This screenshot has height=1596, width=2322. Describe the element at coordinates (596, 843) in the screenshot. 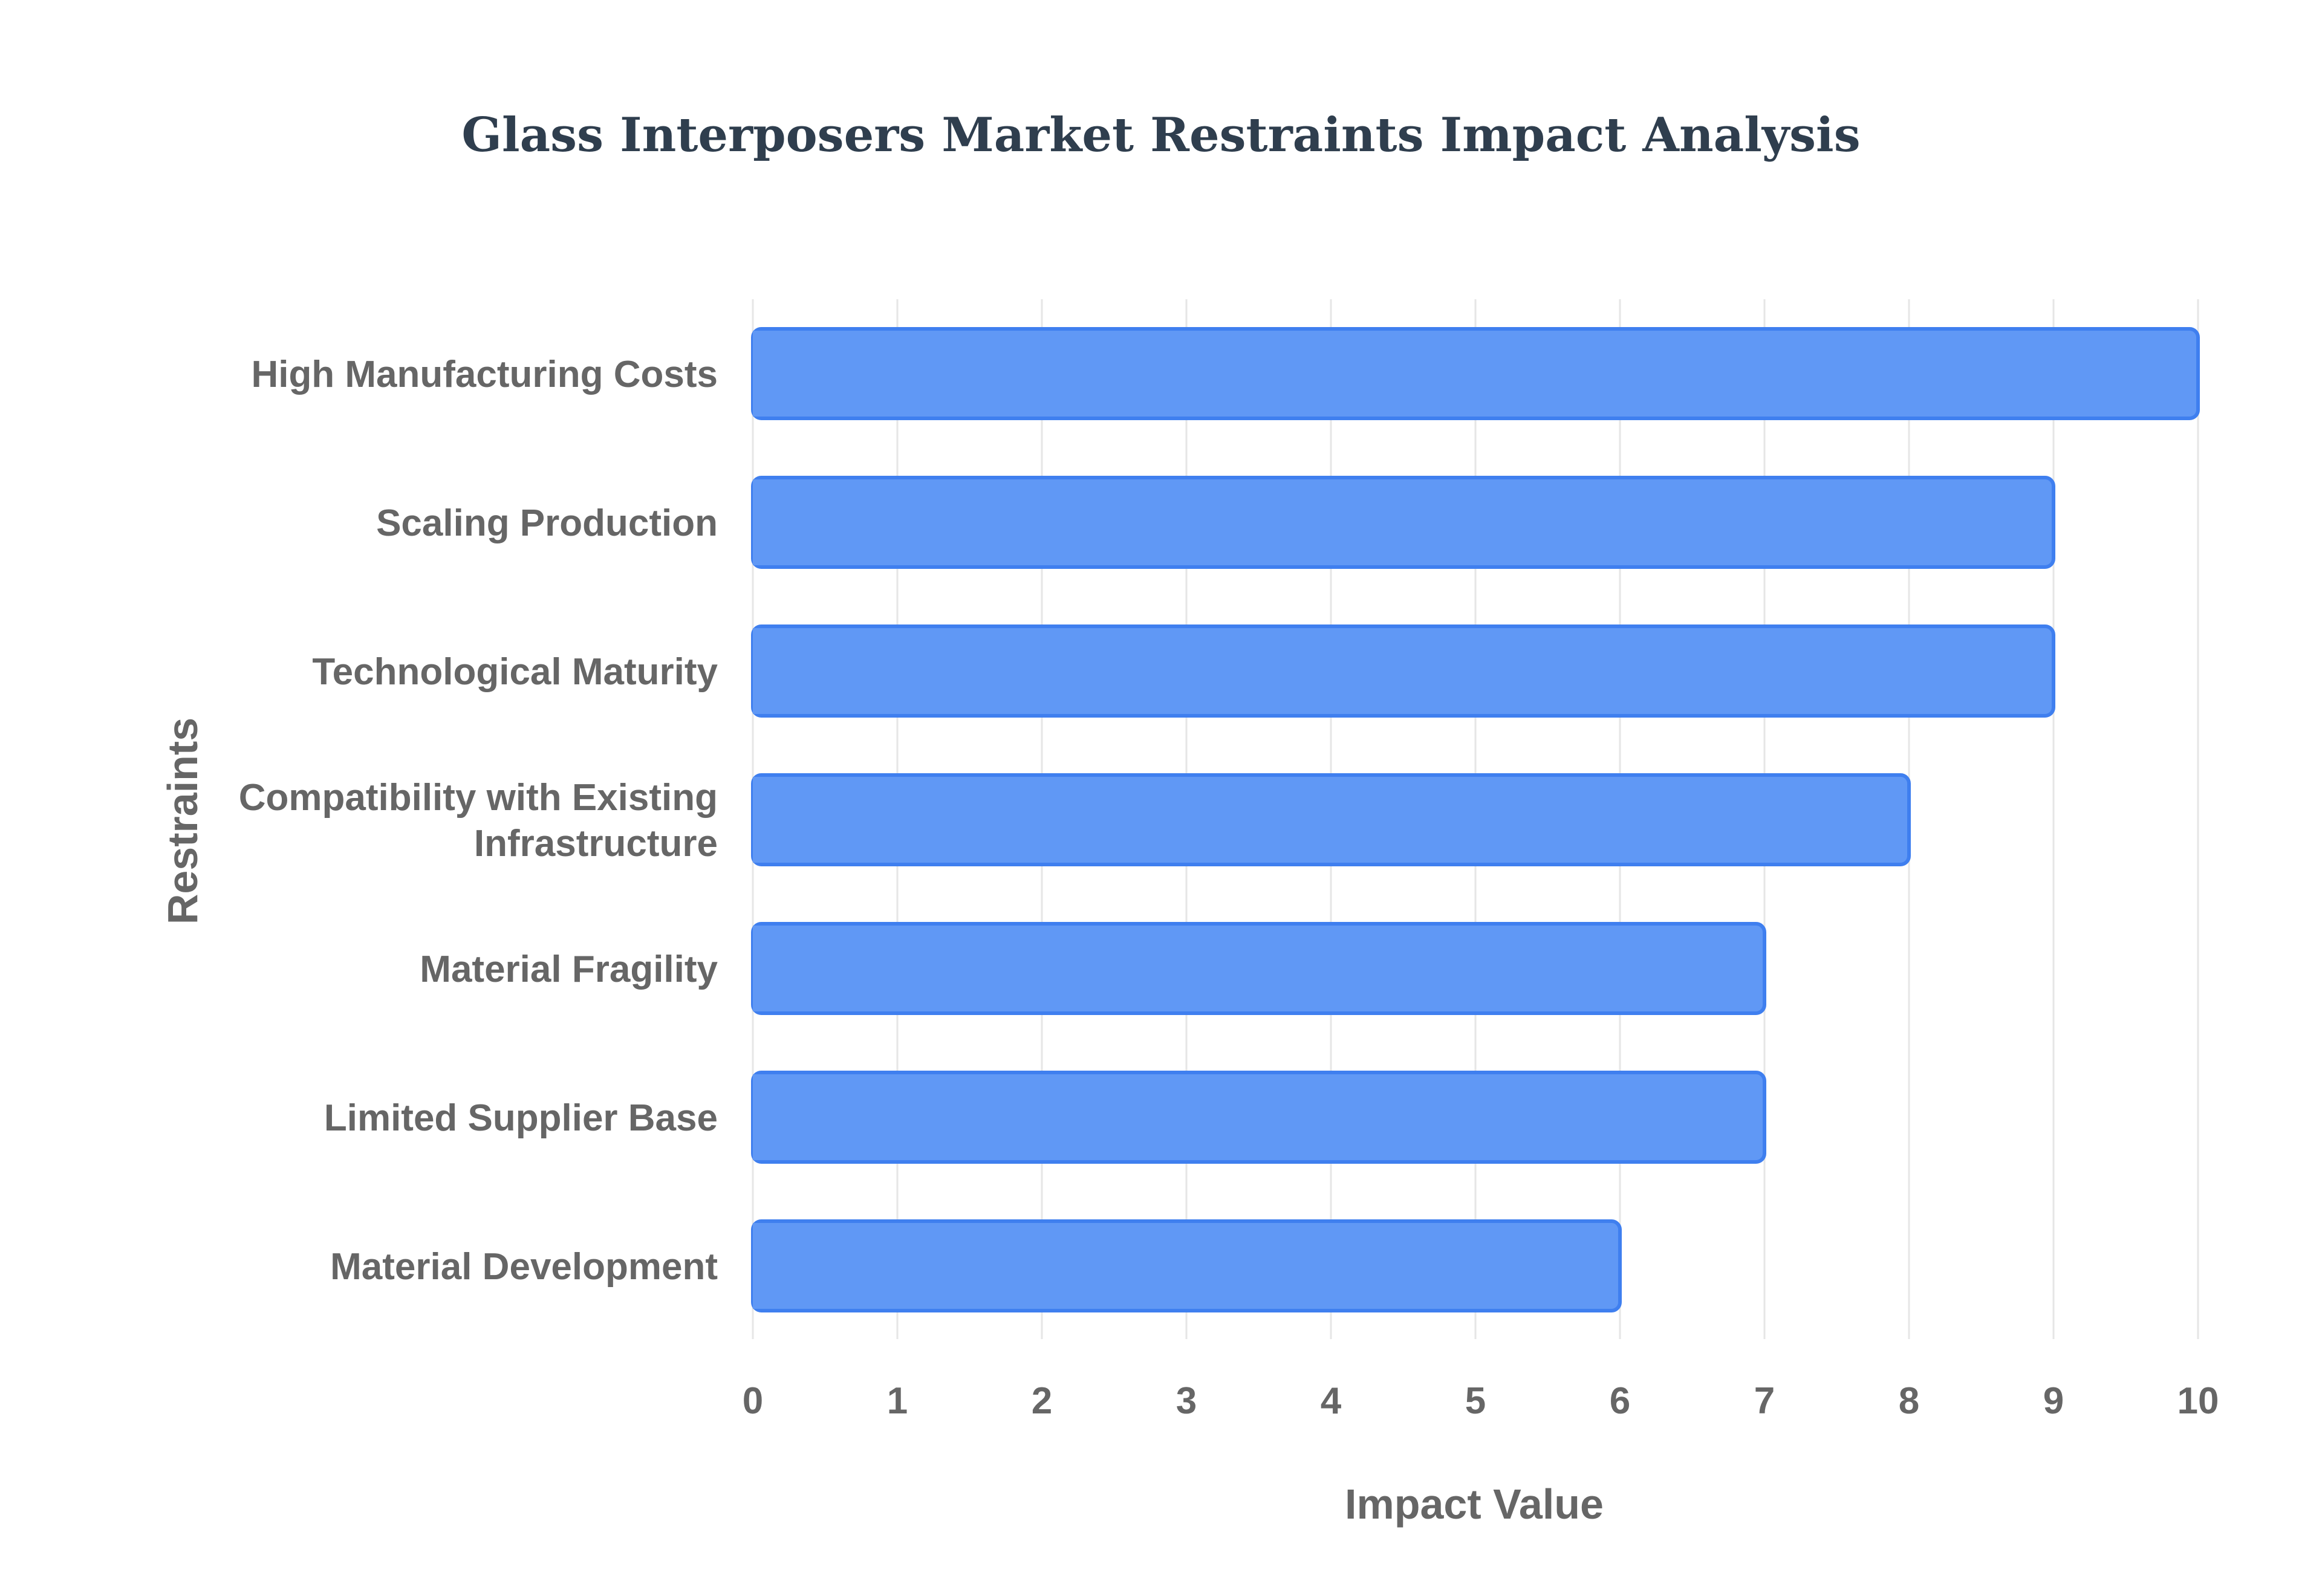

I see `category-label: Infrastructure` at that location.